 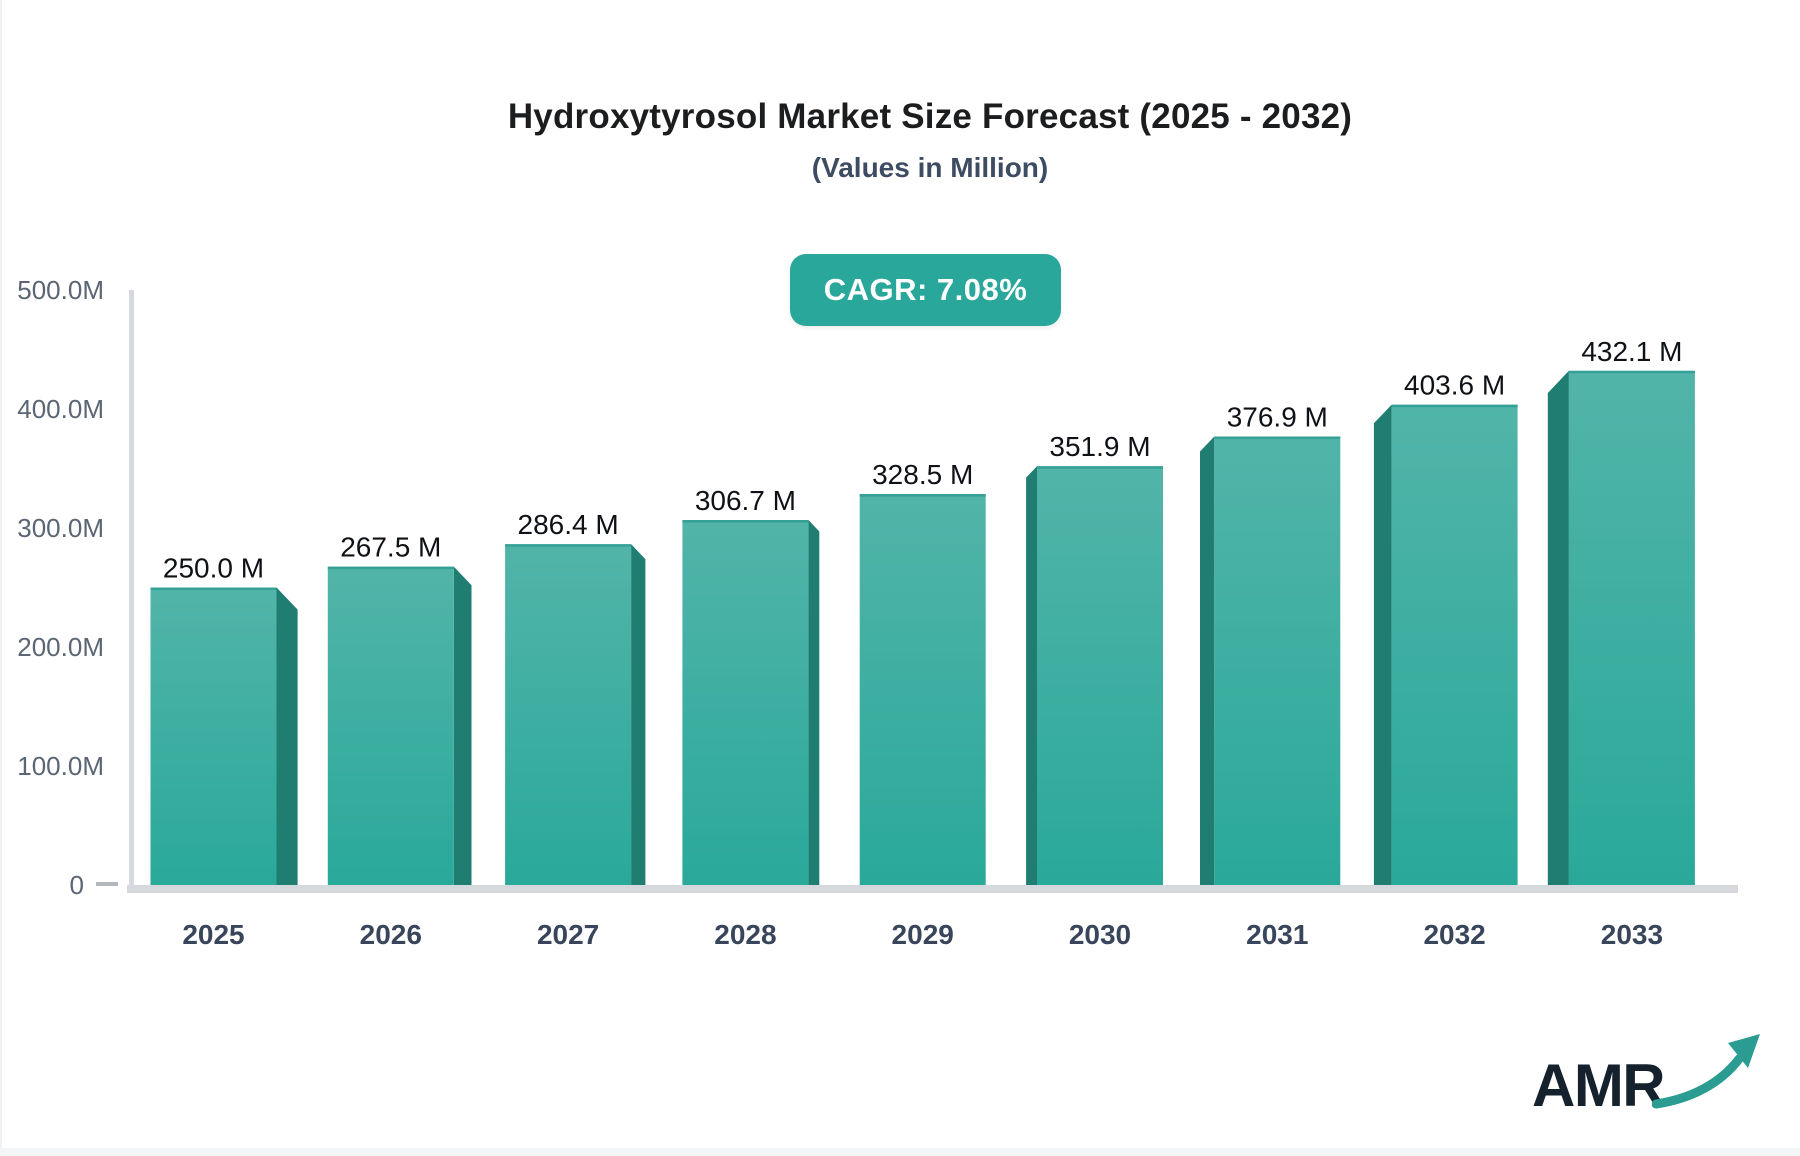 I want to click on cagr-badge: CAGR: 7.08%, so click(x=925, y=290).